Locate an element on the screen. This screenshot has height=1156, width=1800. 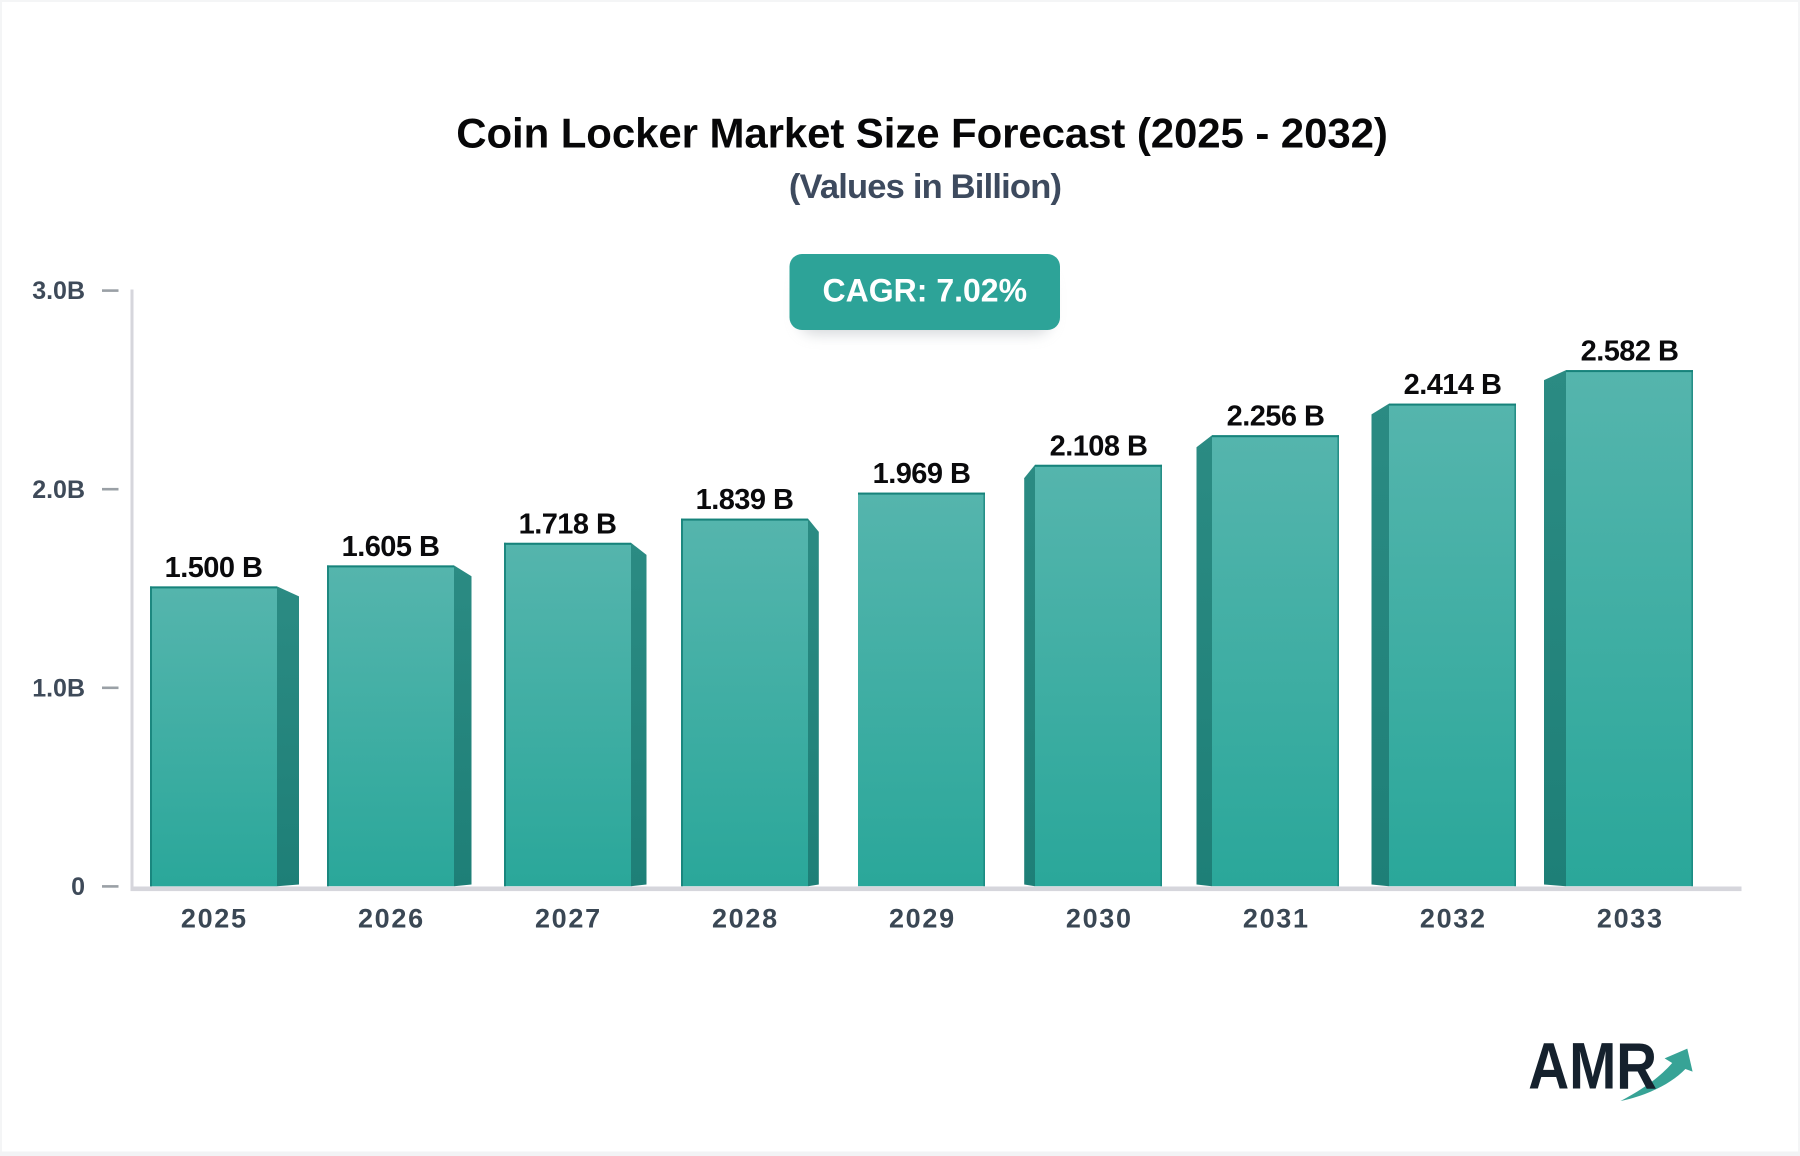
svg-text: (Values in Billion) is located at coordinates (925, 187).